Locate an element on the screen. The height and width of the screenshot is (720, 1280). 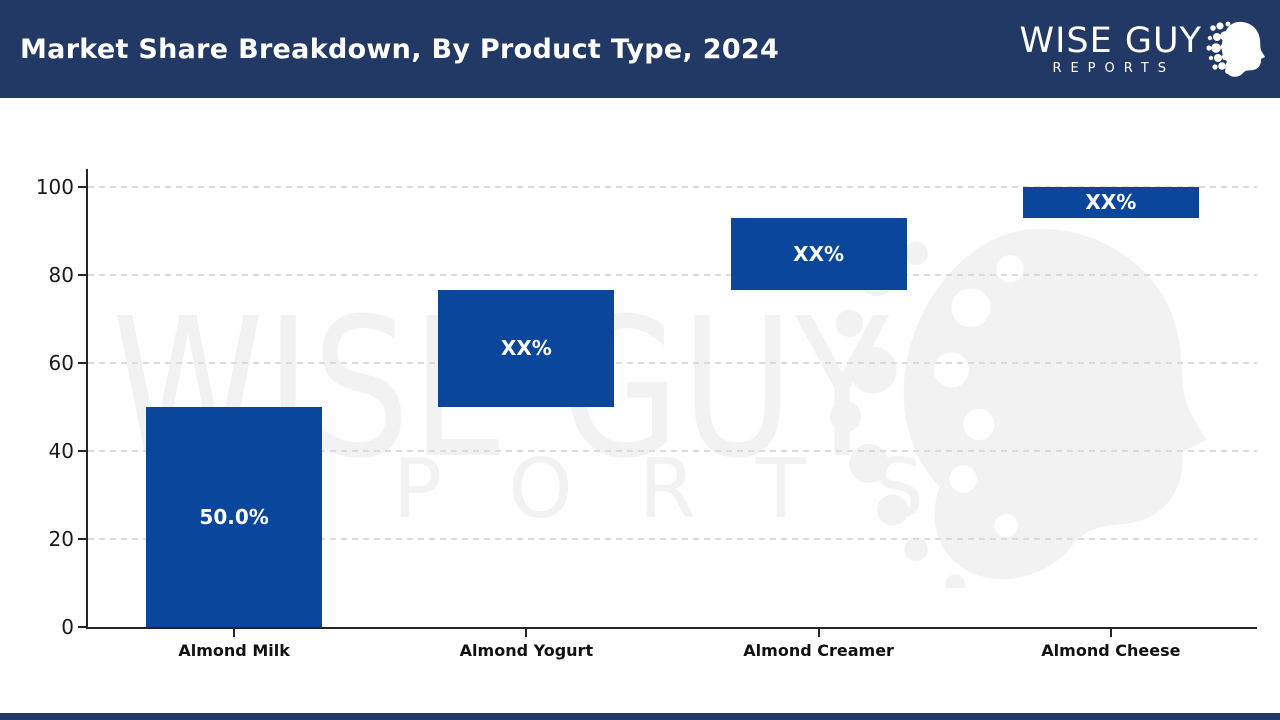
x-tick-label: Almond Cheese is located at coordinates (1111, 650).